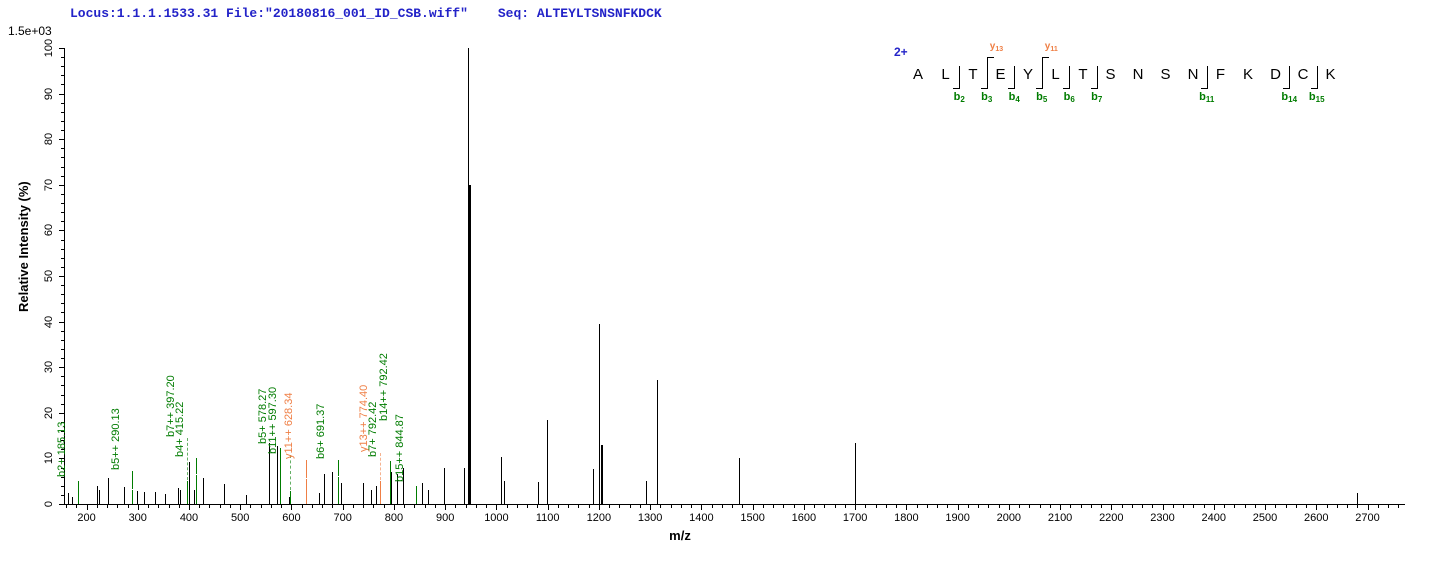 The width and height of the screenshot is (1436, 562). Describe the element at coordinates (49, 504) in the screenshot. I see `y-tick-label: 0` at that location.